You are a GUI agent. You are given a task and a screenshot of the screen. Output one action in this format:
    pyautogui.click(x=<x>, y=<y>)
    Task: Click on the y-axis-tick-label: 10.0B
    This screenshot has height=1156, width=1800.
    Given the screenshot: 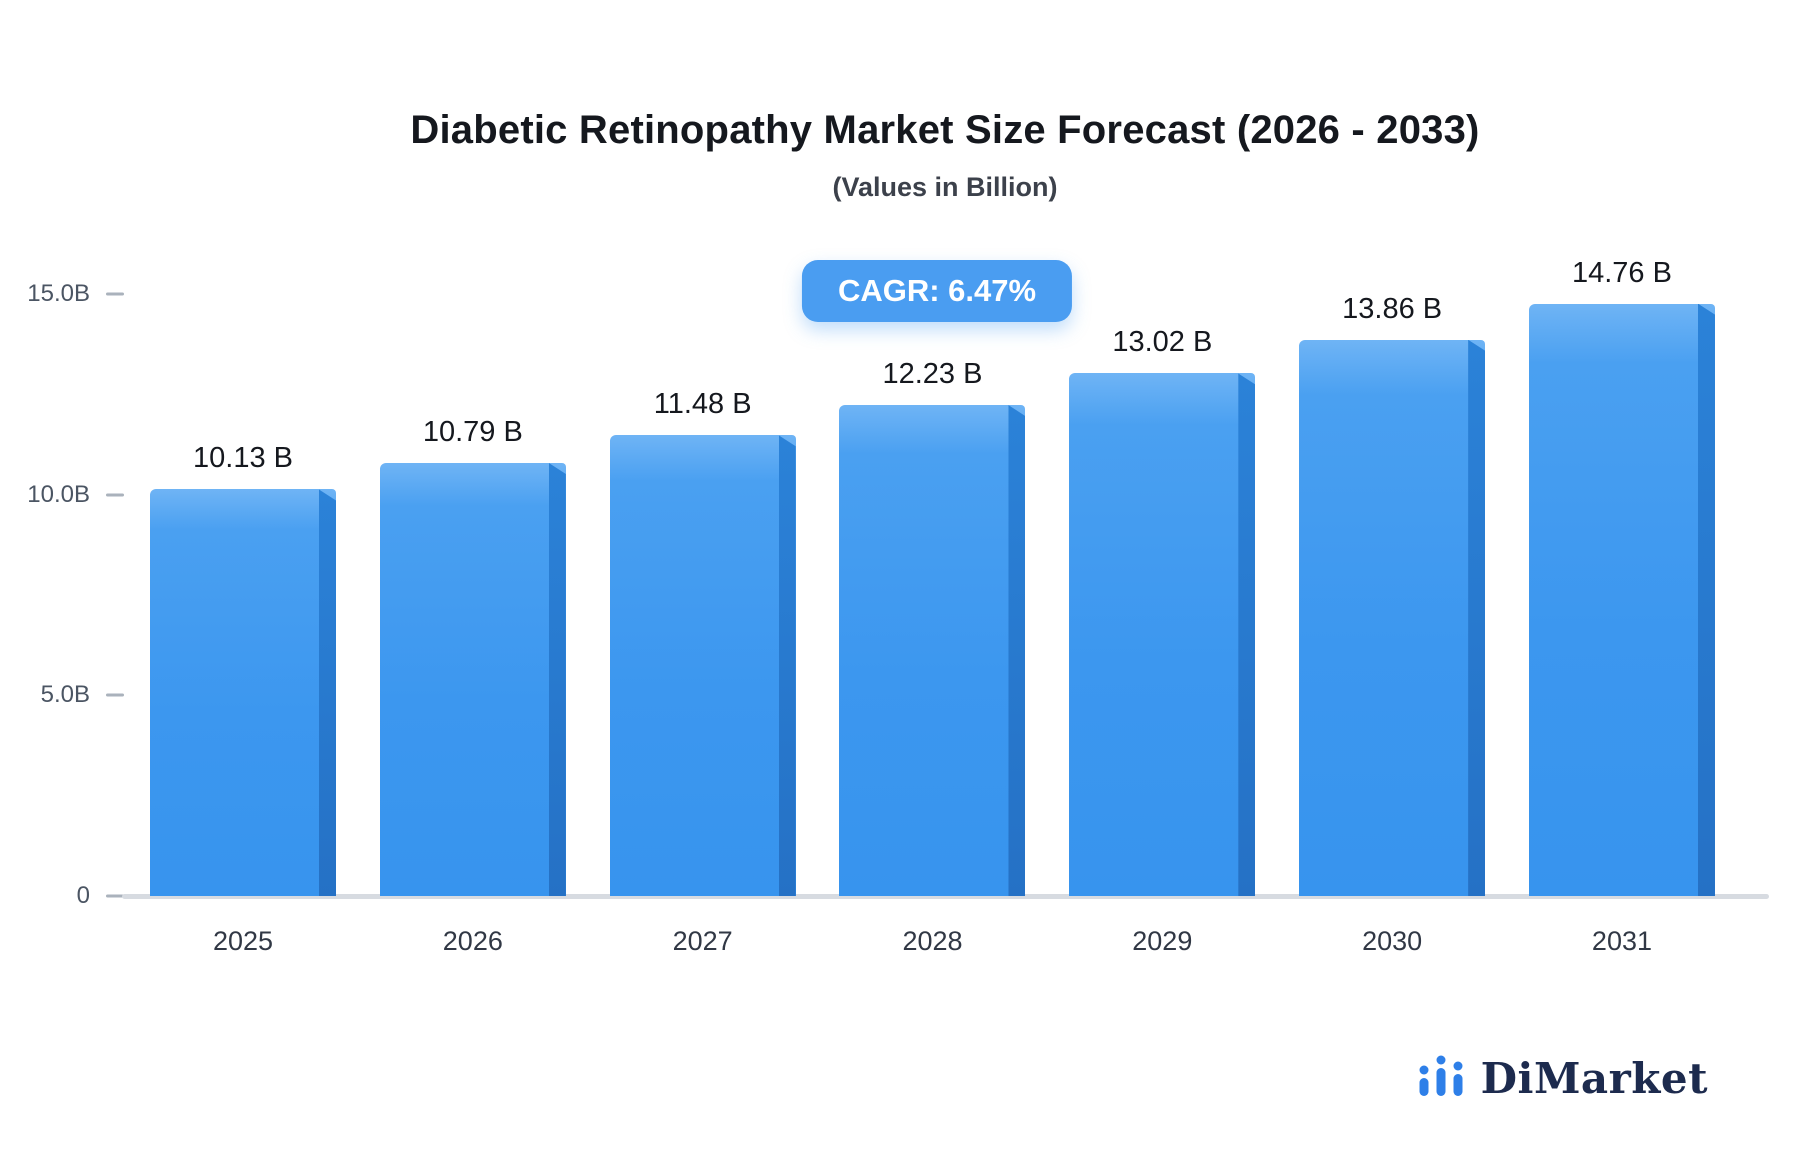 What is the action you would take?
    pyautogui.click(x=58, y=494)
    